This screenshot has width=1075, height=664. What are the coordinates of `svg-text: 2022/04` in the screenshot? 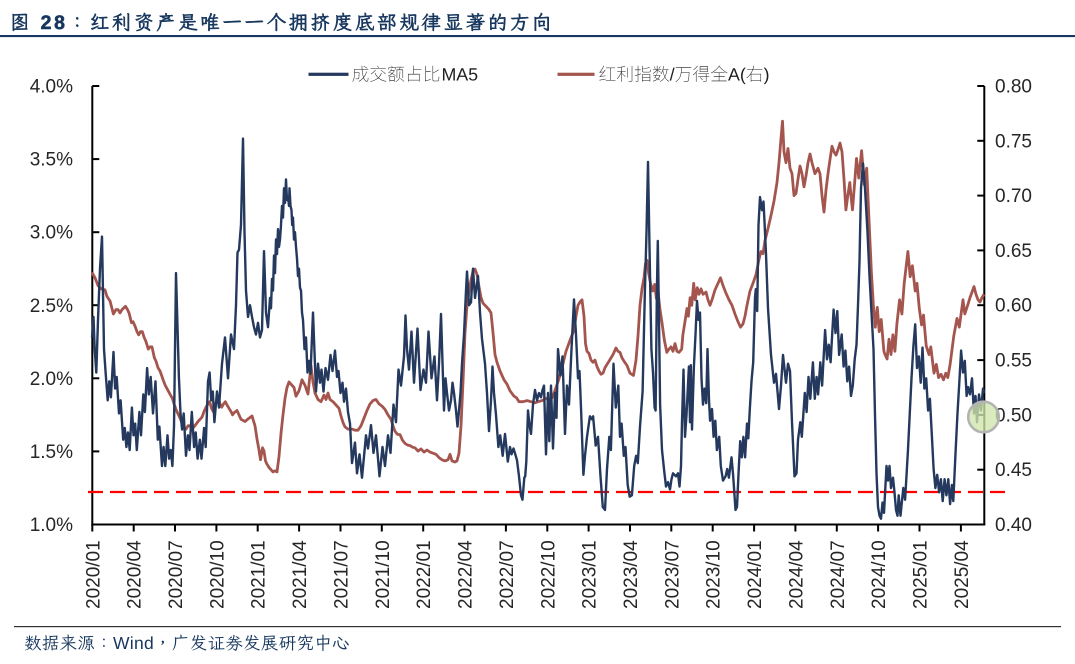 It's located at (466, 574).